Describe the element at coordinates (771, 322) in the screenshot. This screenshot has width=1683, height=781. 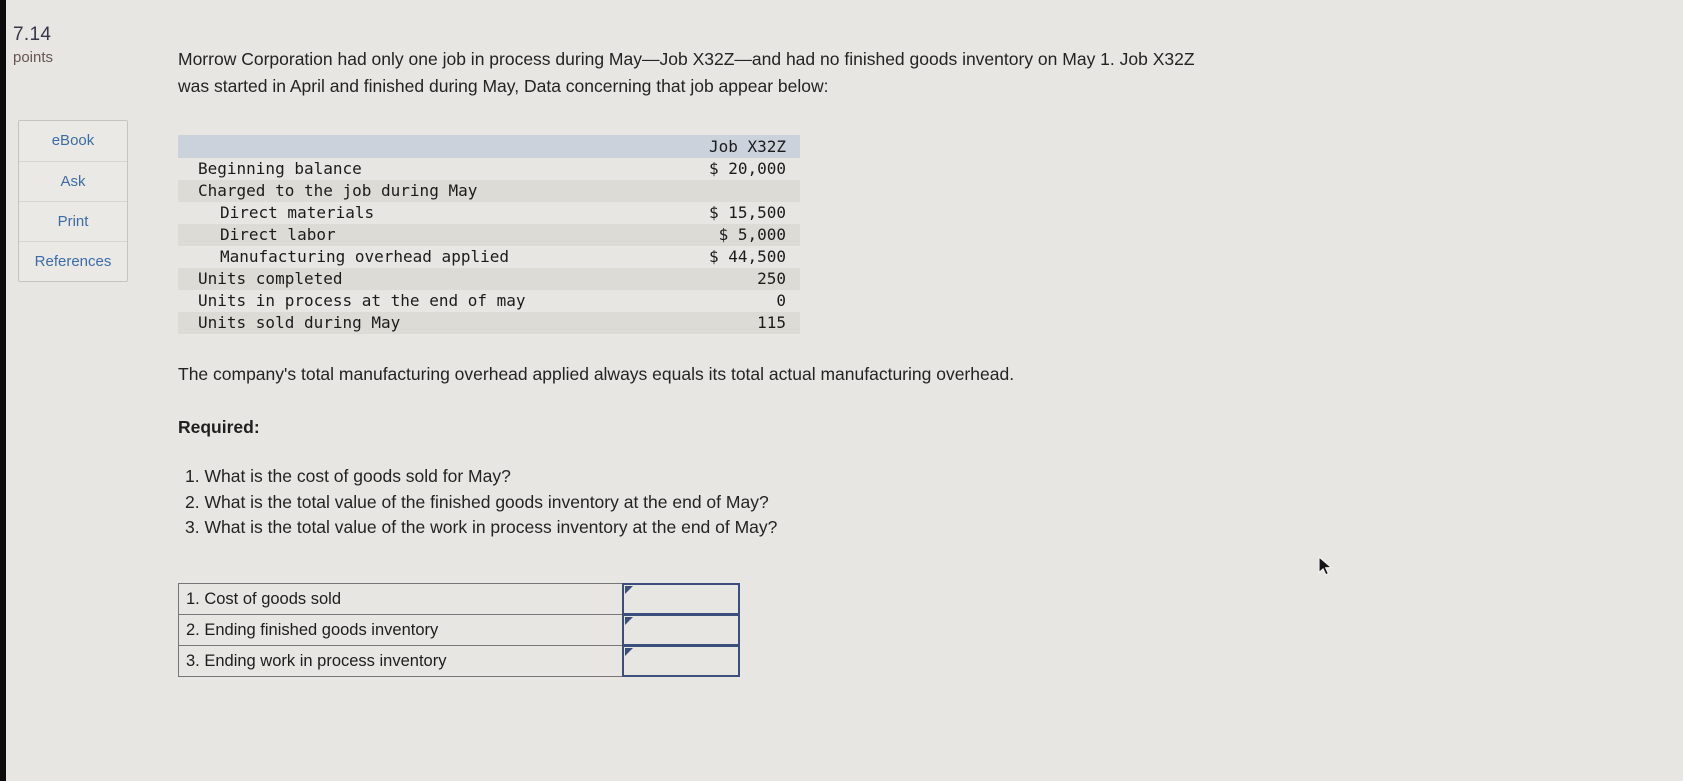
I see `row-value: 115` at that location.